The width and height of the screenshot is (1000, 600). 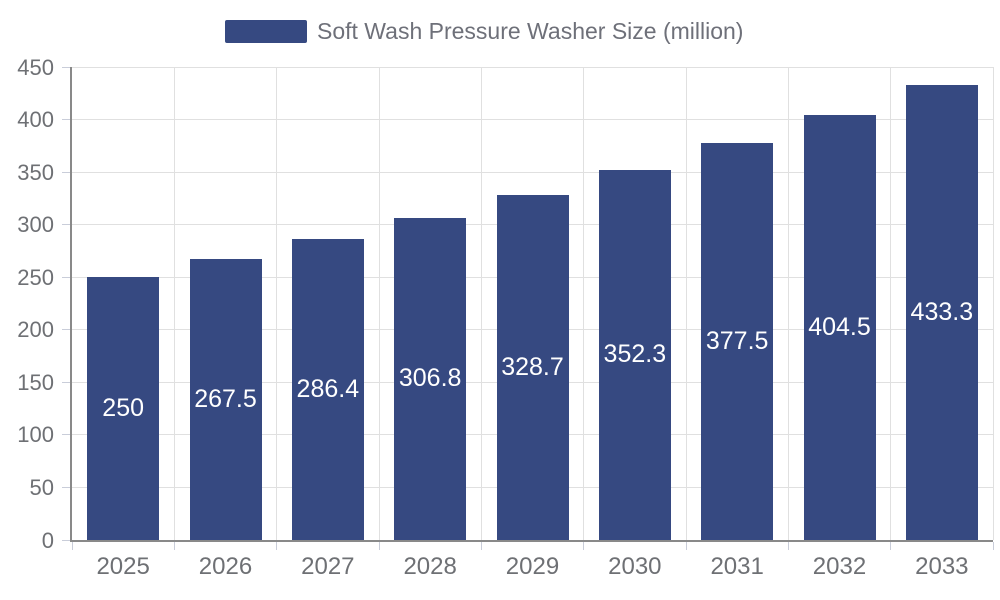 I want to click on bar-value-label: 267.5, so click(x=225, y=398).